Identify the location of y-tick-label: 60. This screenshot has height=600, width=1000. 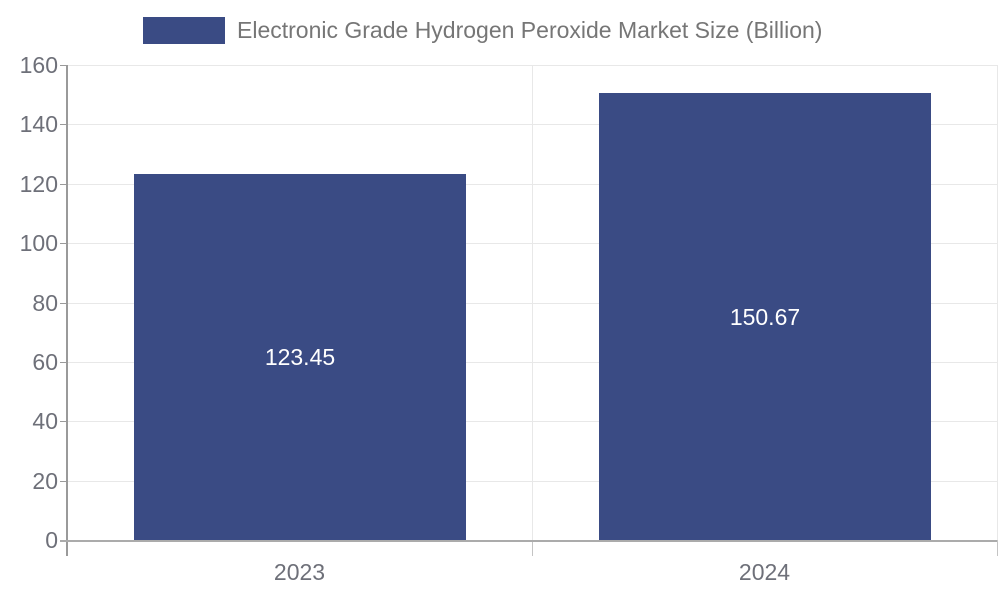
(45, 362).